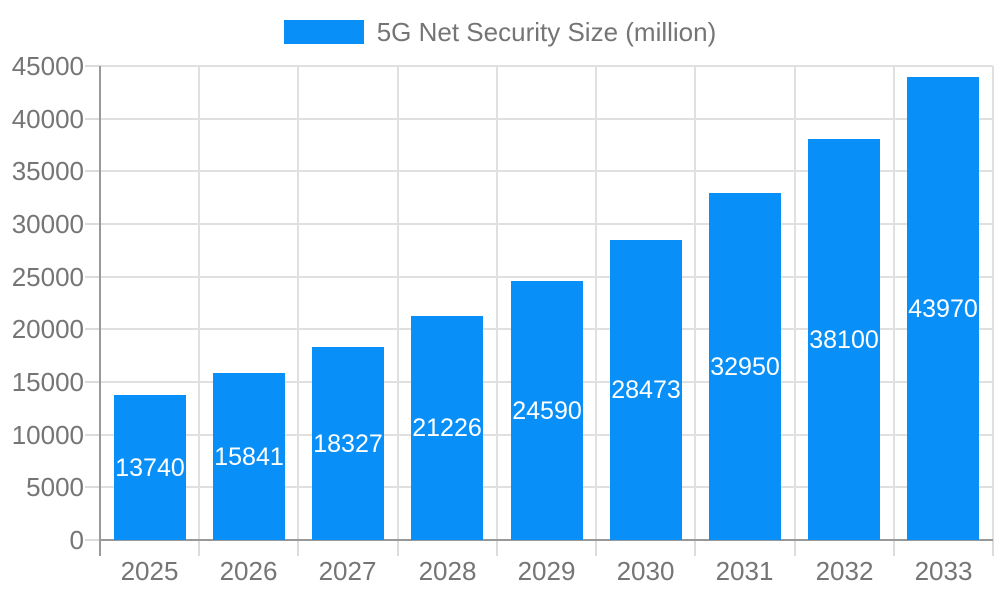  What do you see at coordinates (149, 571) in the screenshot?
I see `x-axis-label: 2025` at bounding box center [149, 571].